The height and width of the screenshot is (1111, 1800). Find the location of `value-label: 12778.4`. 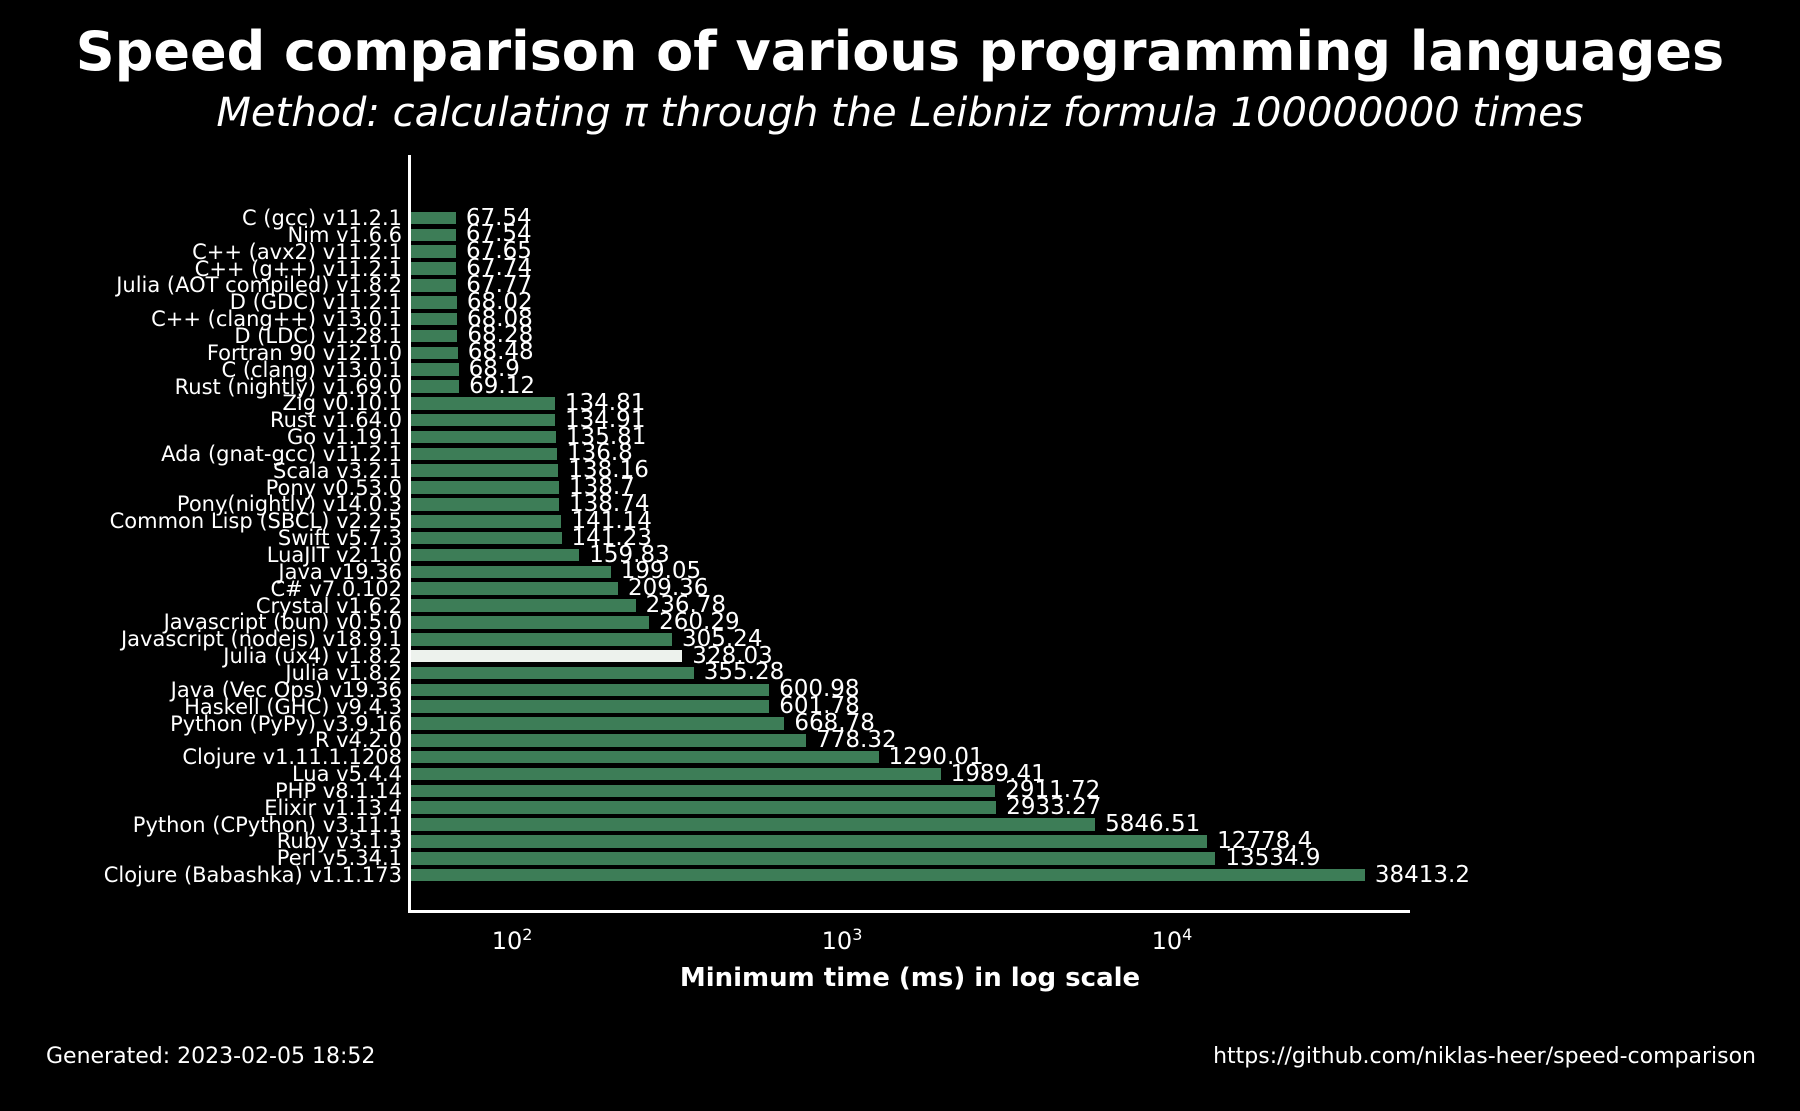

value-label: 12778.4 is located at coordinates (1265, 840).